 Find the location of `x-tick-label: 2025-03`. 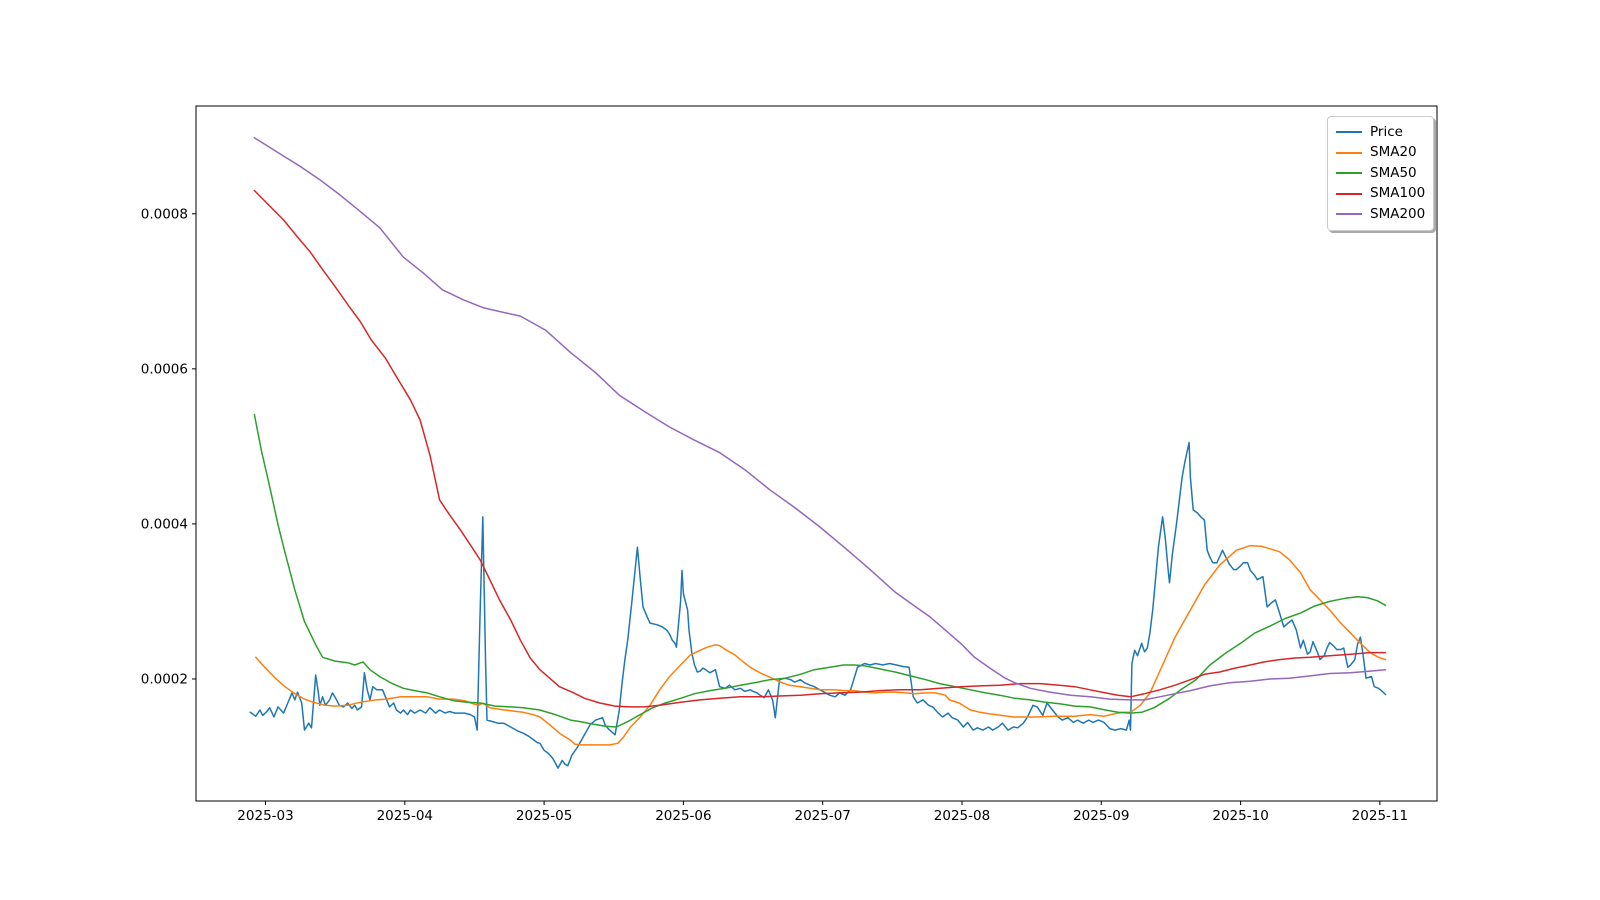

x-tick-label: 2025-03 is located at coordinates (265, 816).